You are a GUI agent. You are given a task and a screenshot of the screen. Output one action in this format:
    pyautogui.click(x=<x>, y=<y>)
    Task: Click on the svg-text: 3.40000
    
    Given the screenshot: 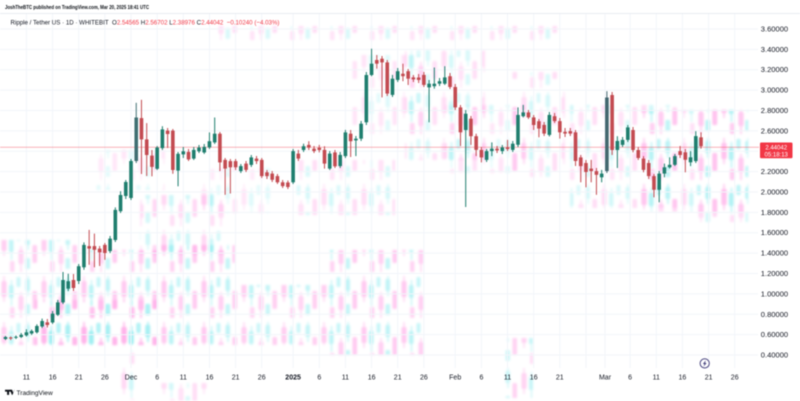 What is the action you would take?
    pyautogui.click(x=774, y=50)
    